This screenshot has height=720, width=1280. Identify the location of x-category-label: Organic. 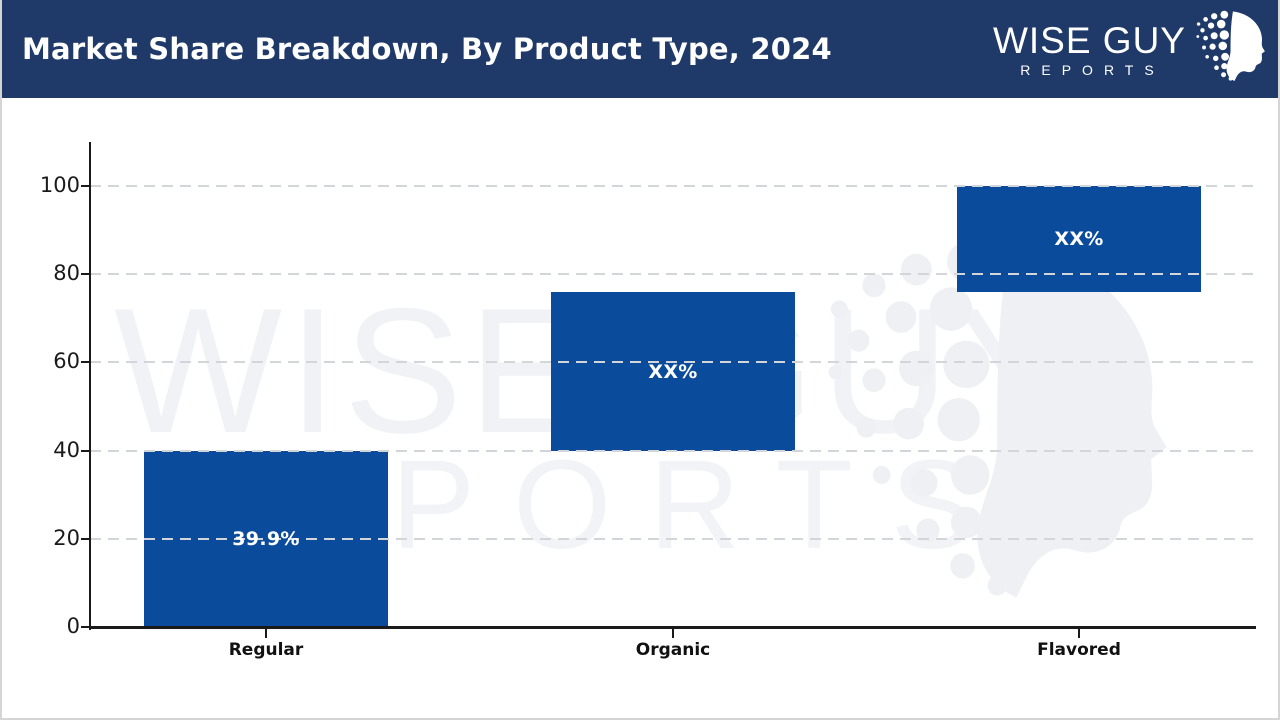
(673, 650).